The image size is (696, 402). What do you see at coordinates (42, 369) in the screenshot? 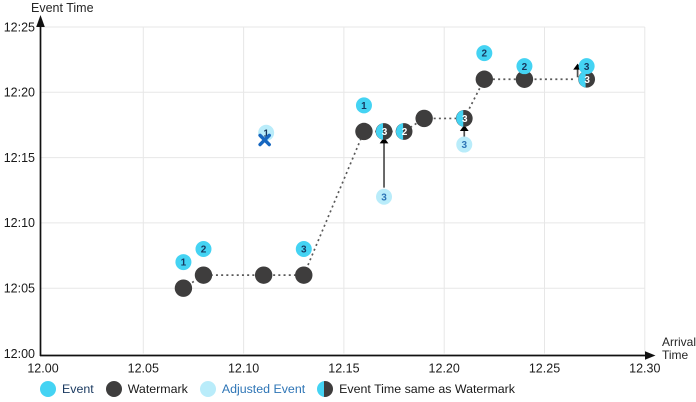
I see `x-tick-label: 12.00` at bounding box center [42, 369].